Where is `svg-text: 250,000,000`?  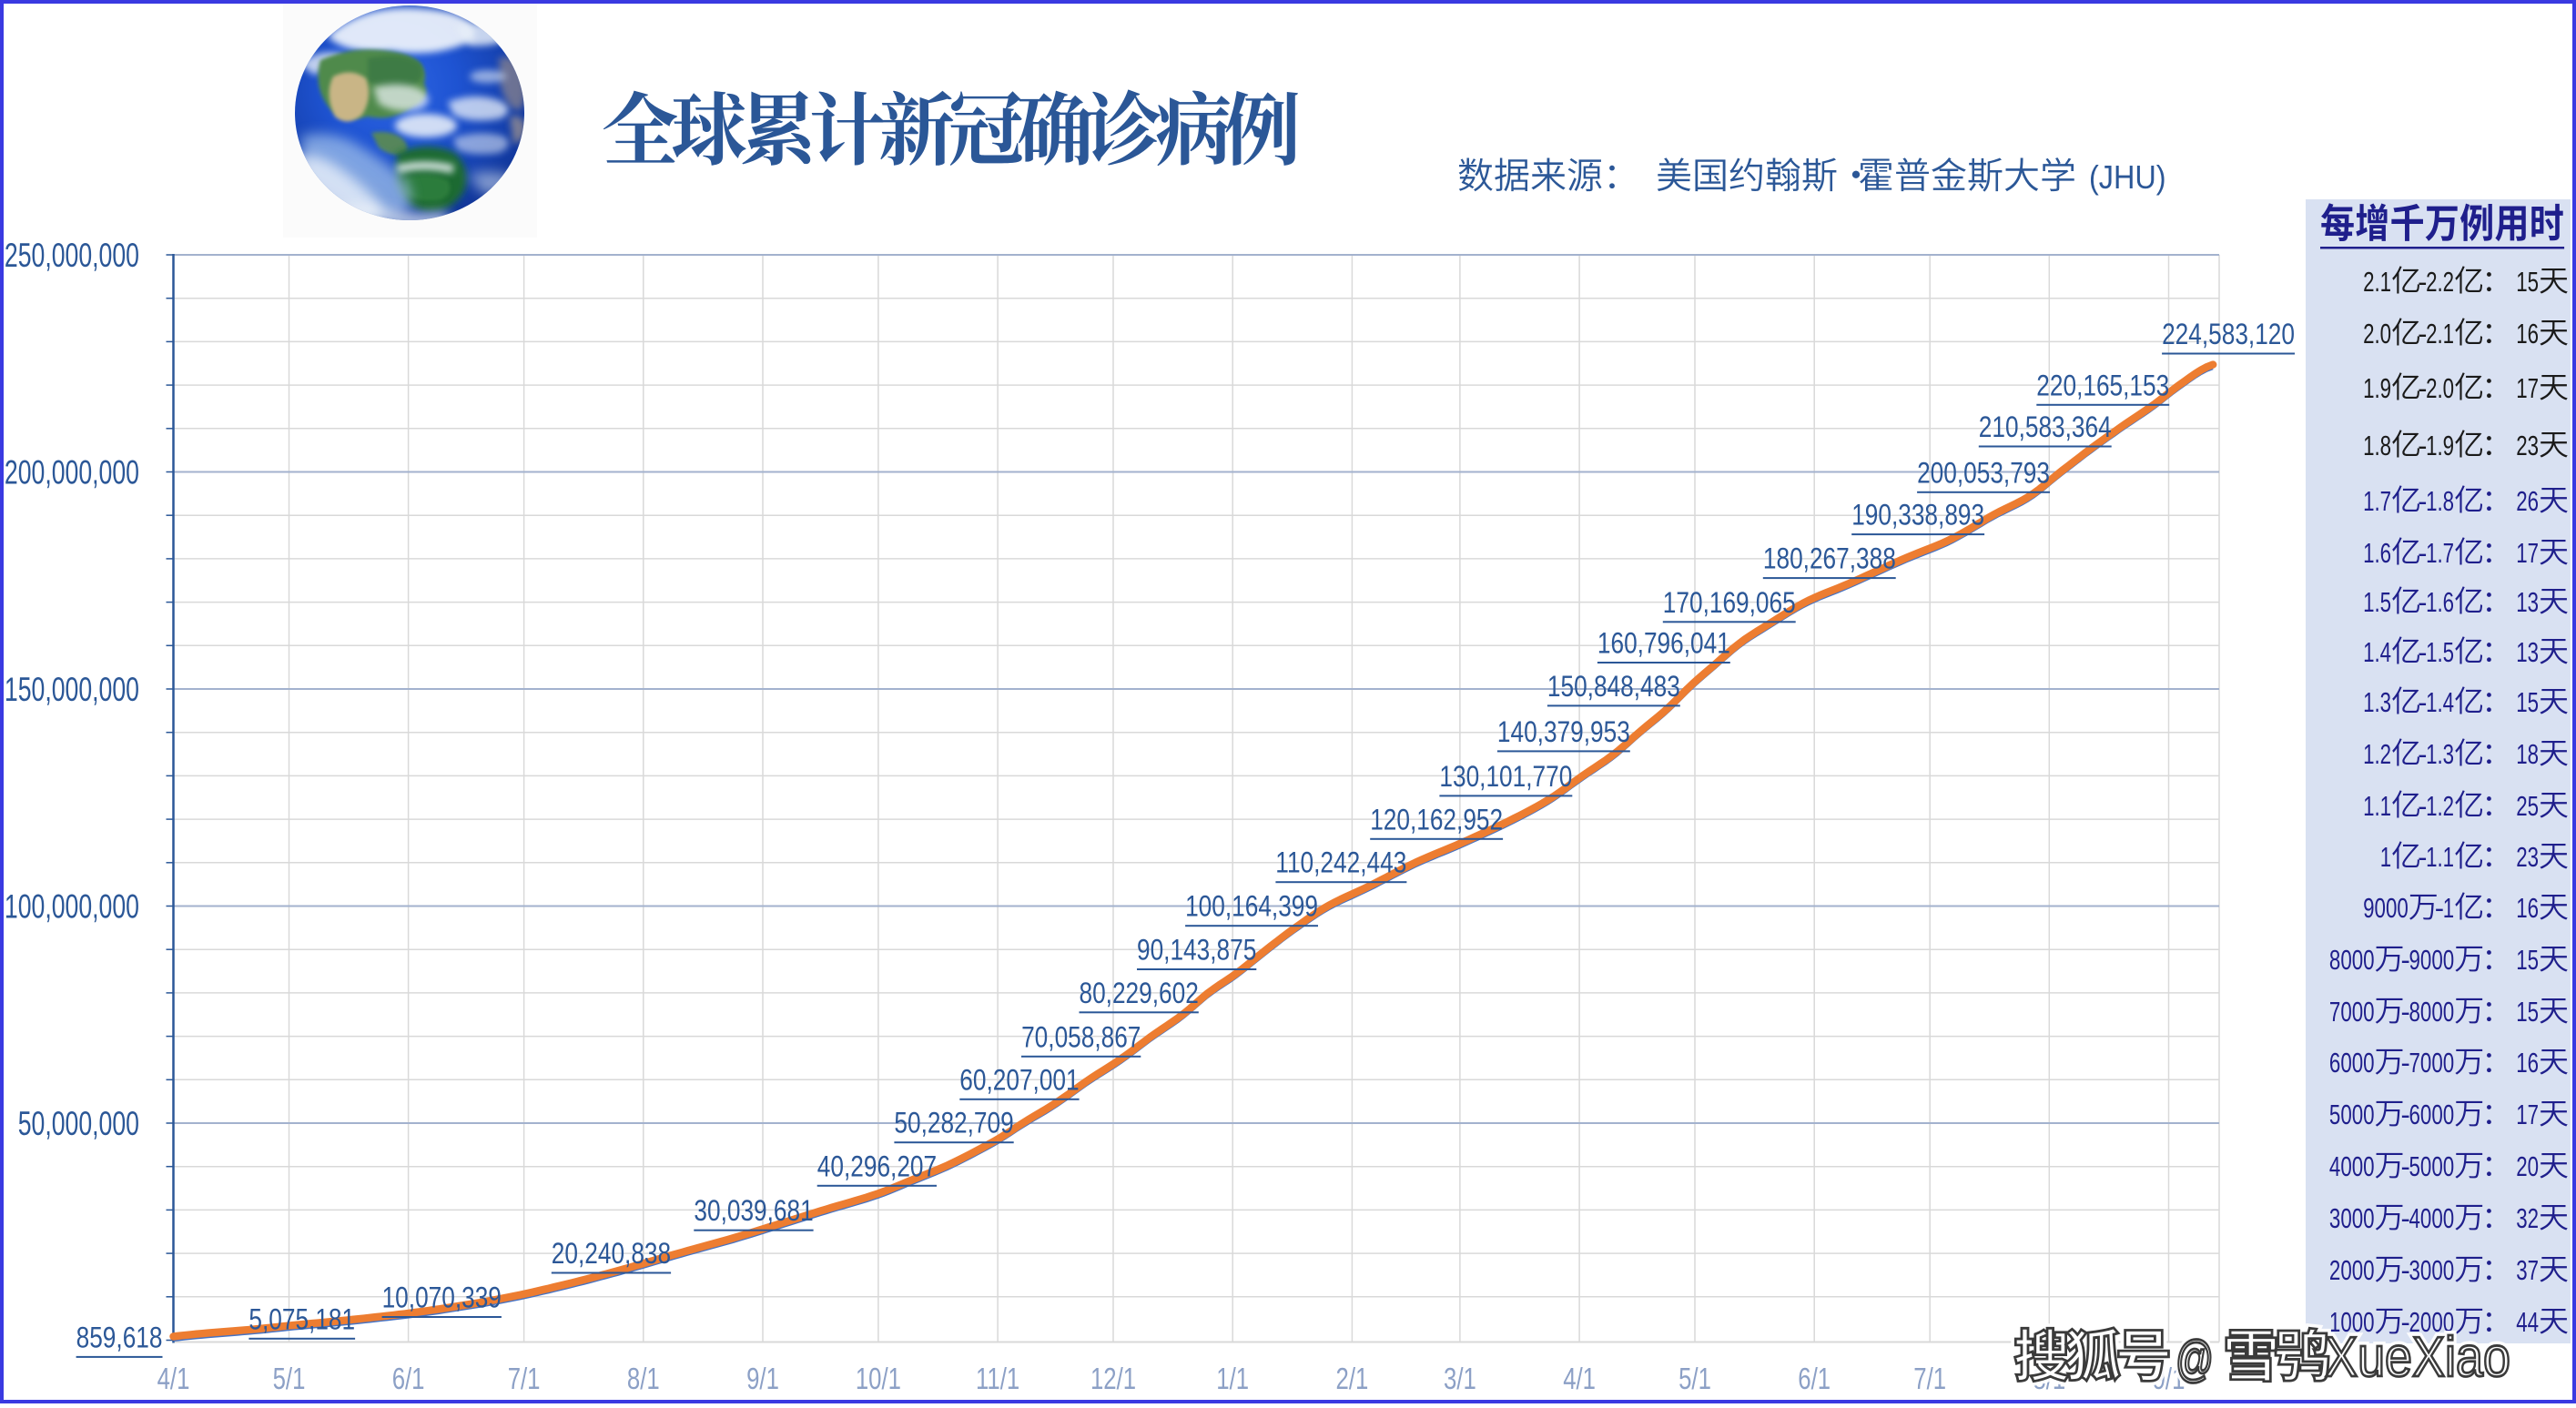 svg-text: 250,000,000 is located at coordinates (72, 255).